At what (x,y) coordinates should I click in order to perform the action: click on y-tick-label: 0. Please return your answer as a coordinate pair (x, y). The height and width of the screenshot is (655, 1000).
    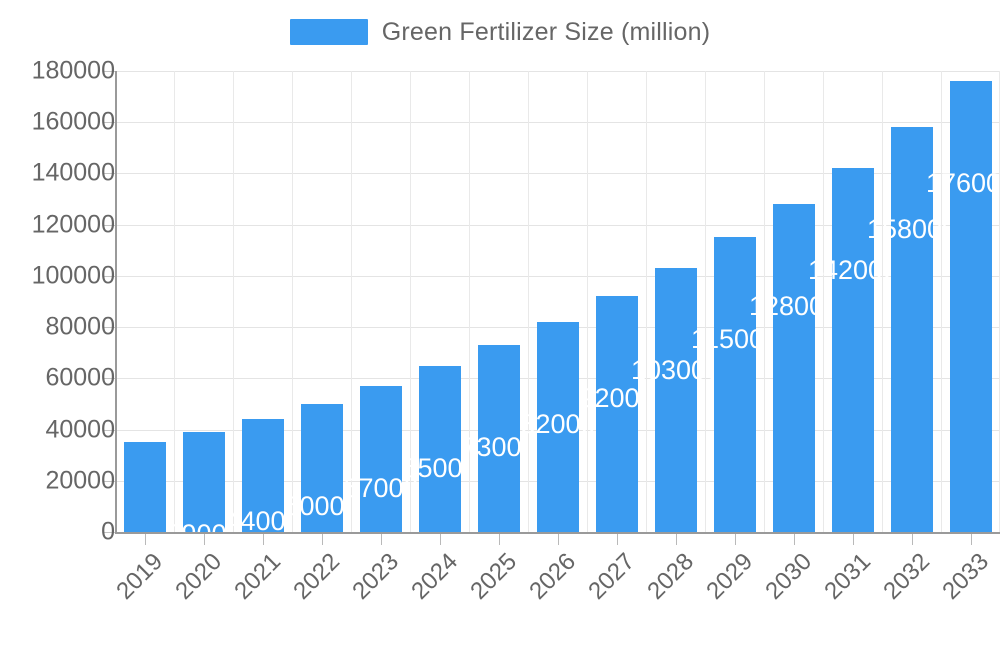
    Looking at the image, I should click on (108, 531).